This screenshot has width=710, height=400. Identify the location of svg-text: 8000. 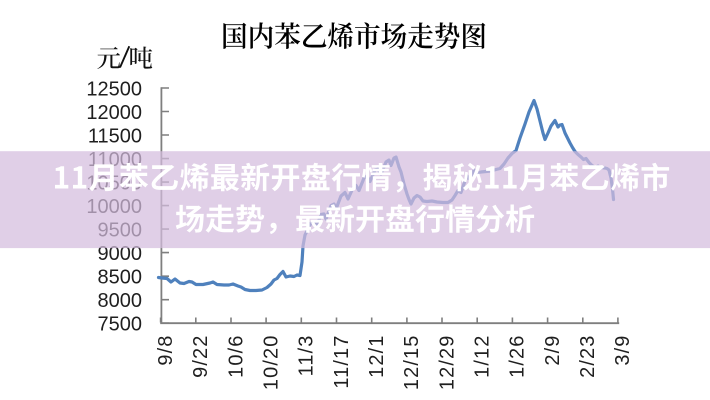
(120, 301).